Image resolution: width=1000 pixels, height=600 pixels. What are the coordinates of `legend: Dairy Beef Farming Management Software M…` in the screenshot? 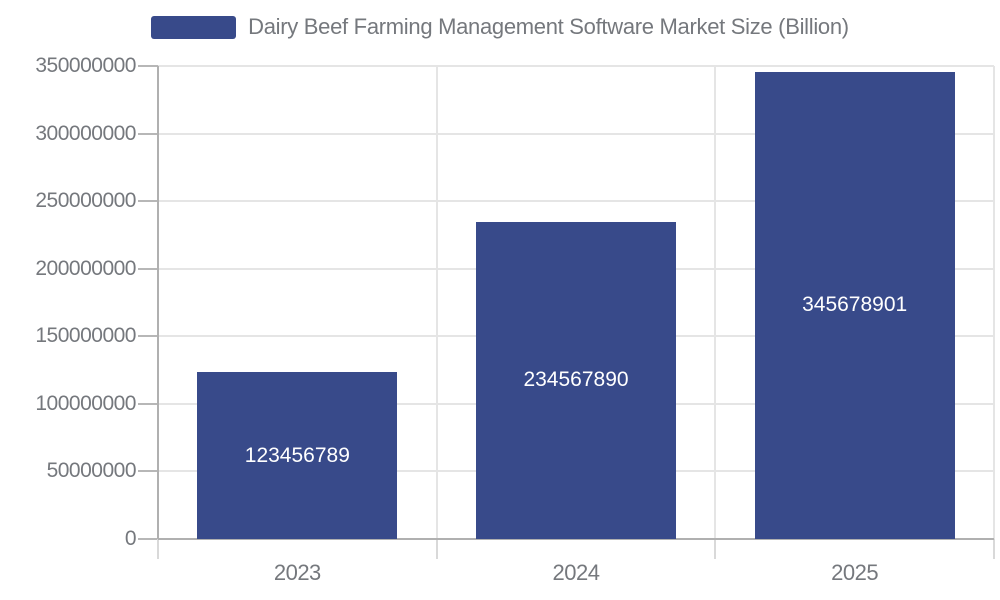 It's located at (500, 27).